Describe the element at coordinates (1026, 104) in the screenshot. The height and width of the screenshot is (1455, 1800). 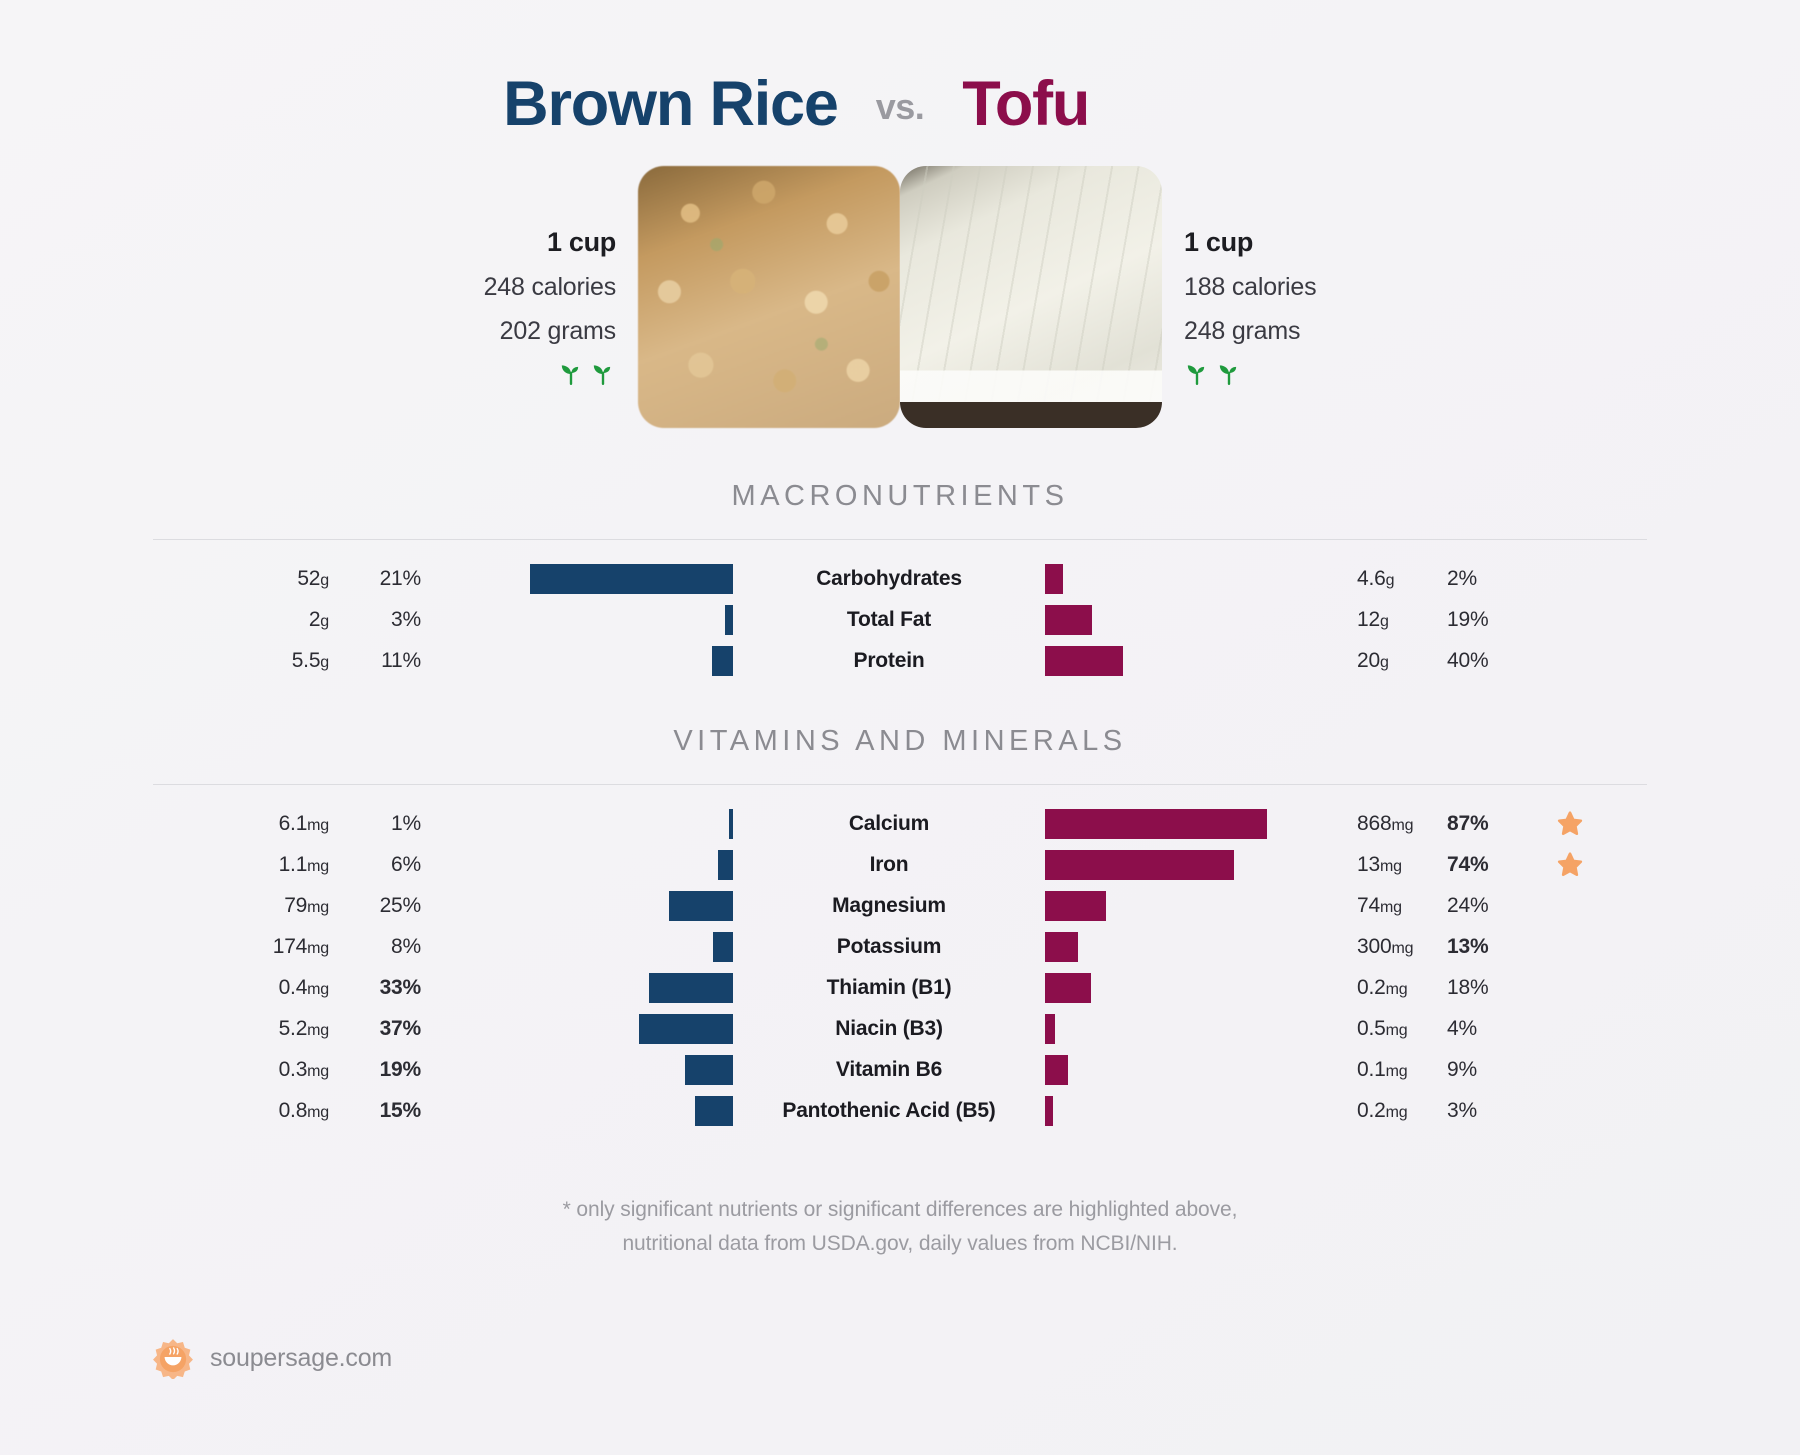
I see `page-title-right: Tofu` at that location.